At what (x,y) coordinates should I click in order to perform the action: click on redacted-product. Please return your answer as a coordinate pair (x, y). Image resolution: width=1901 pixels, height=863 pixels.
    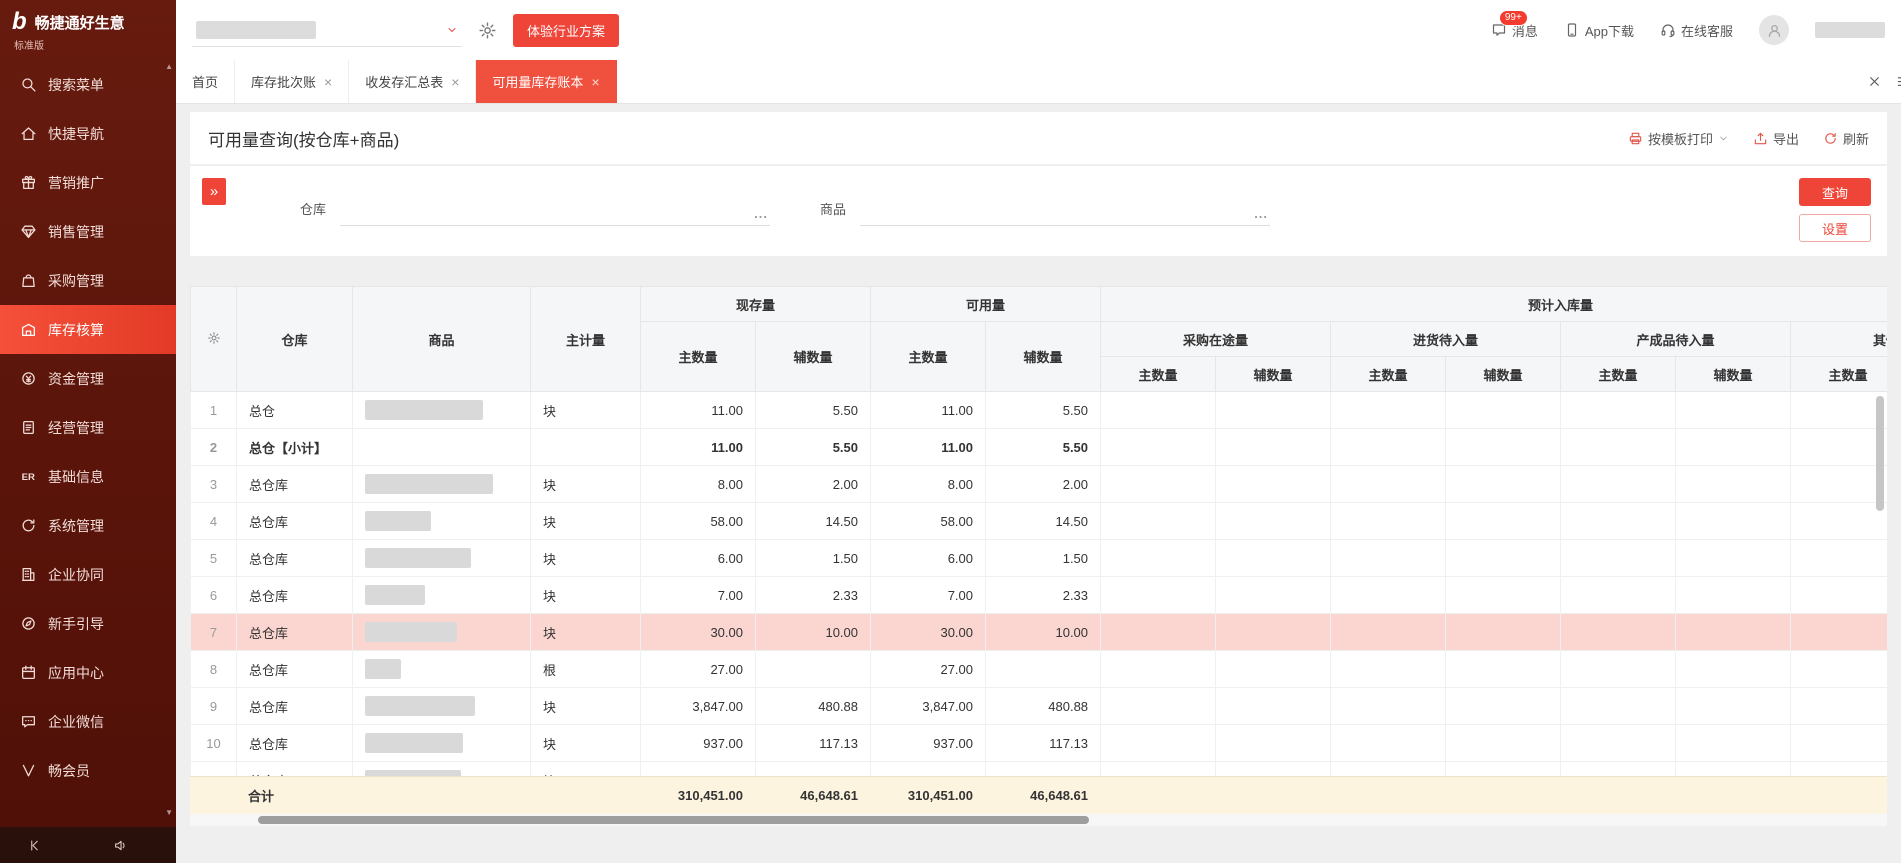
    Looking at the image, I should click on (429, 484).